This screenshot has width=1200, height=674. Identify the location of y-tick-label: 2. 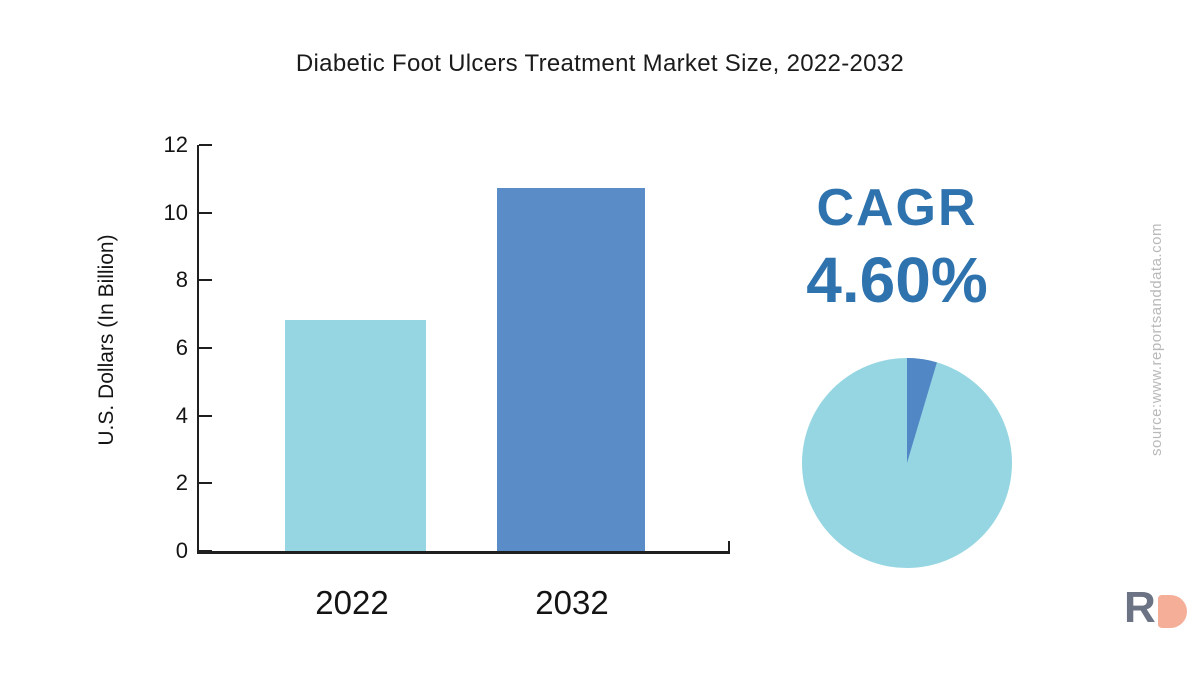
(181, 483).